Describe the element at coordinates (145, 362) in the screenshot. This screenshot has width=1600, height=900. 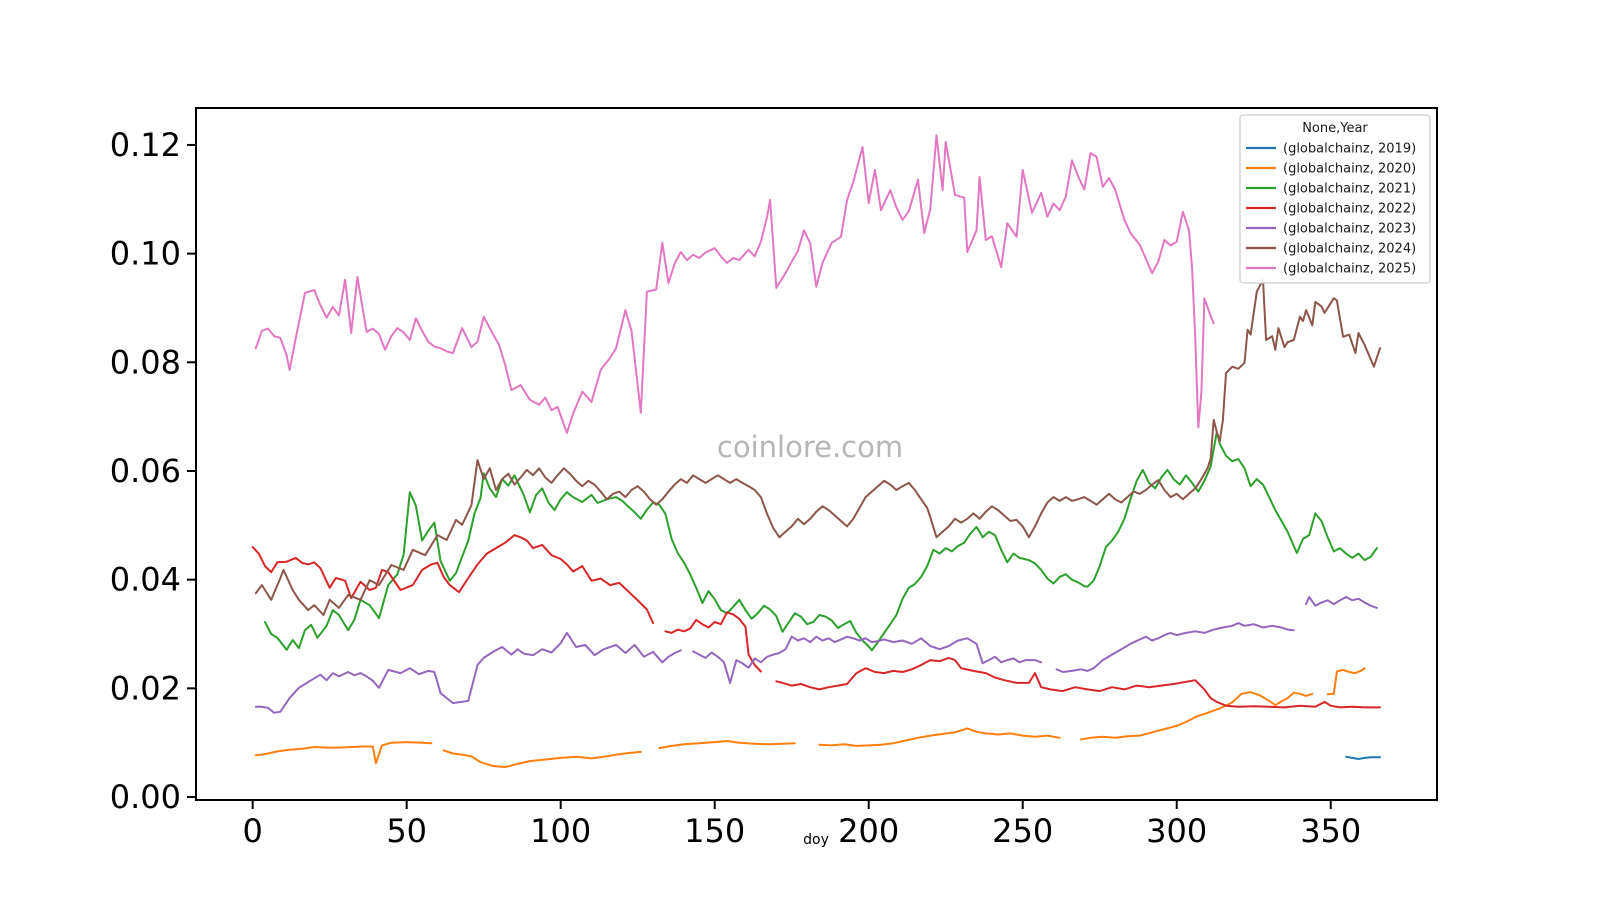
I see `y-tick-label-0.08: 0.08` at that location.